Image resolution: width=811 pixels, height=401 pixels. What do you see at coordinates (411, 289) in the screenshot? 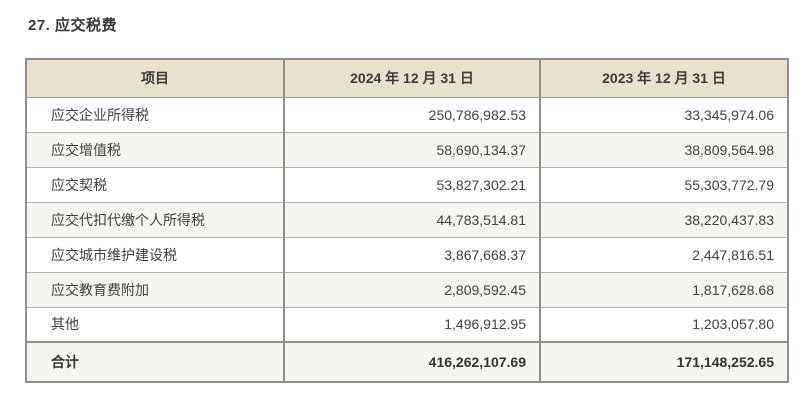
I see `row-value-2024: 2,809,592.45` at bounding box center [411, 289].